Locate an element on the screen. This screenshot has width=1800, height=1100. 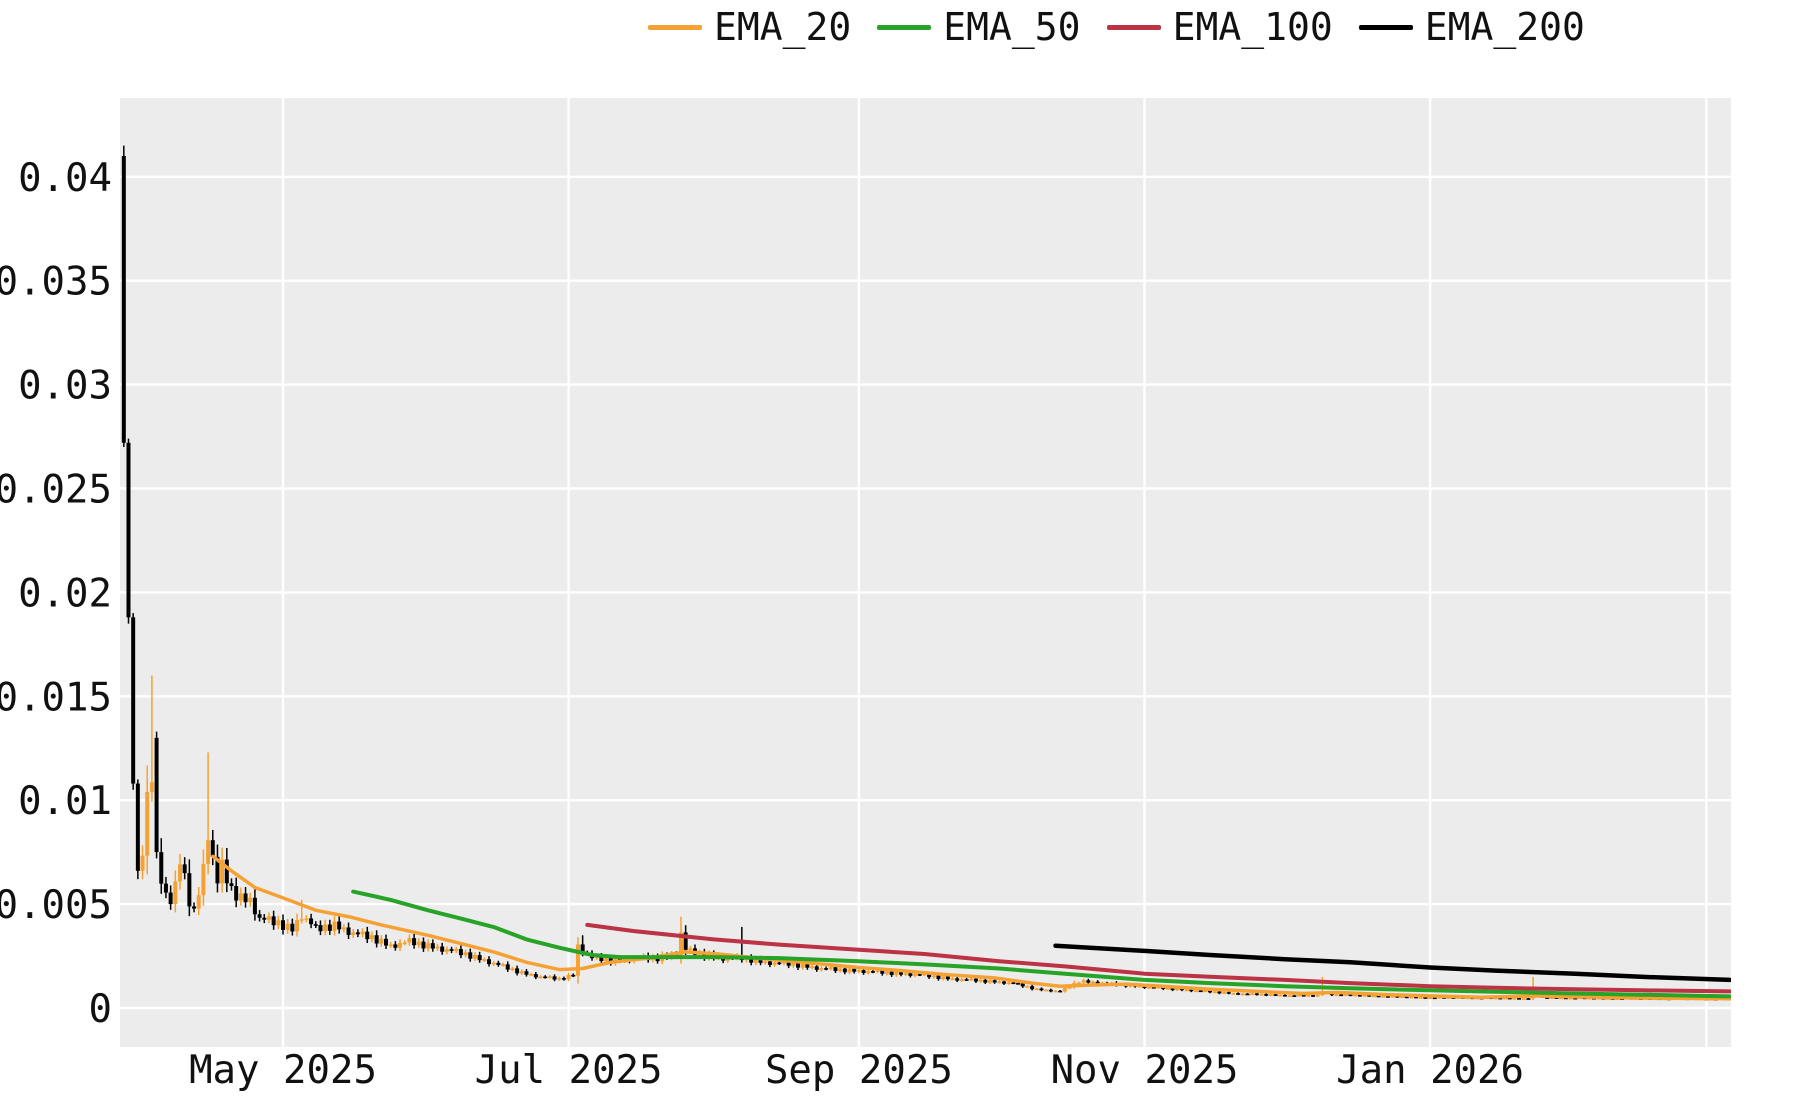
legend-item-ema-50: EMA_50 is located at coordinates (979, 27).